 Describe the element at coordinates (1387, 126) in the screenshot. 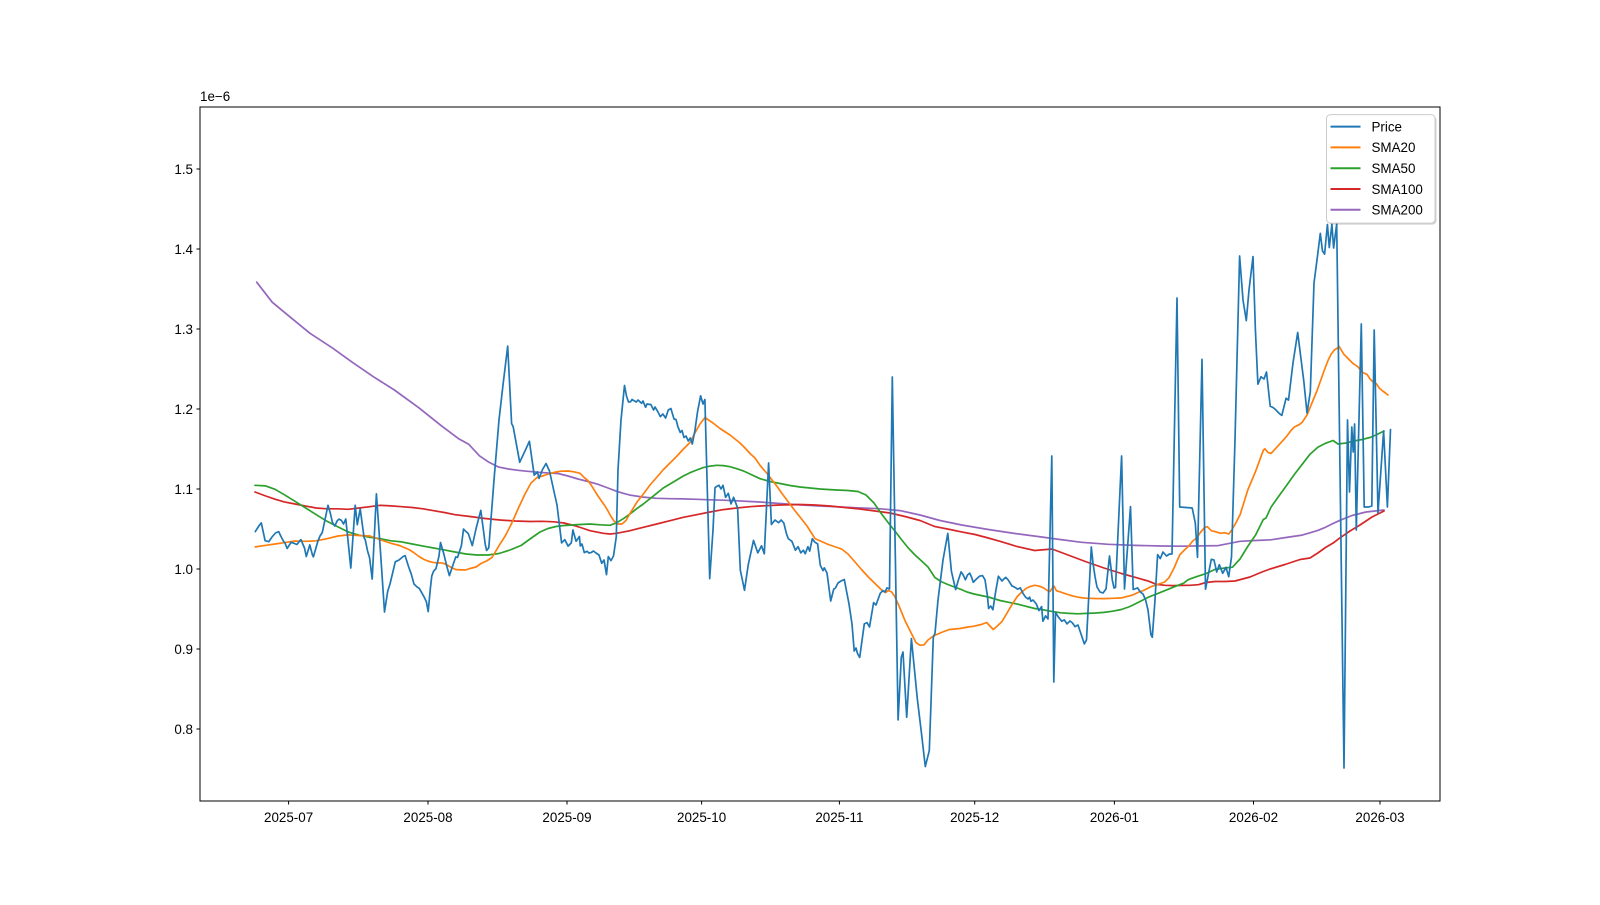

I see `svg-text: Price` at that location.